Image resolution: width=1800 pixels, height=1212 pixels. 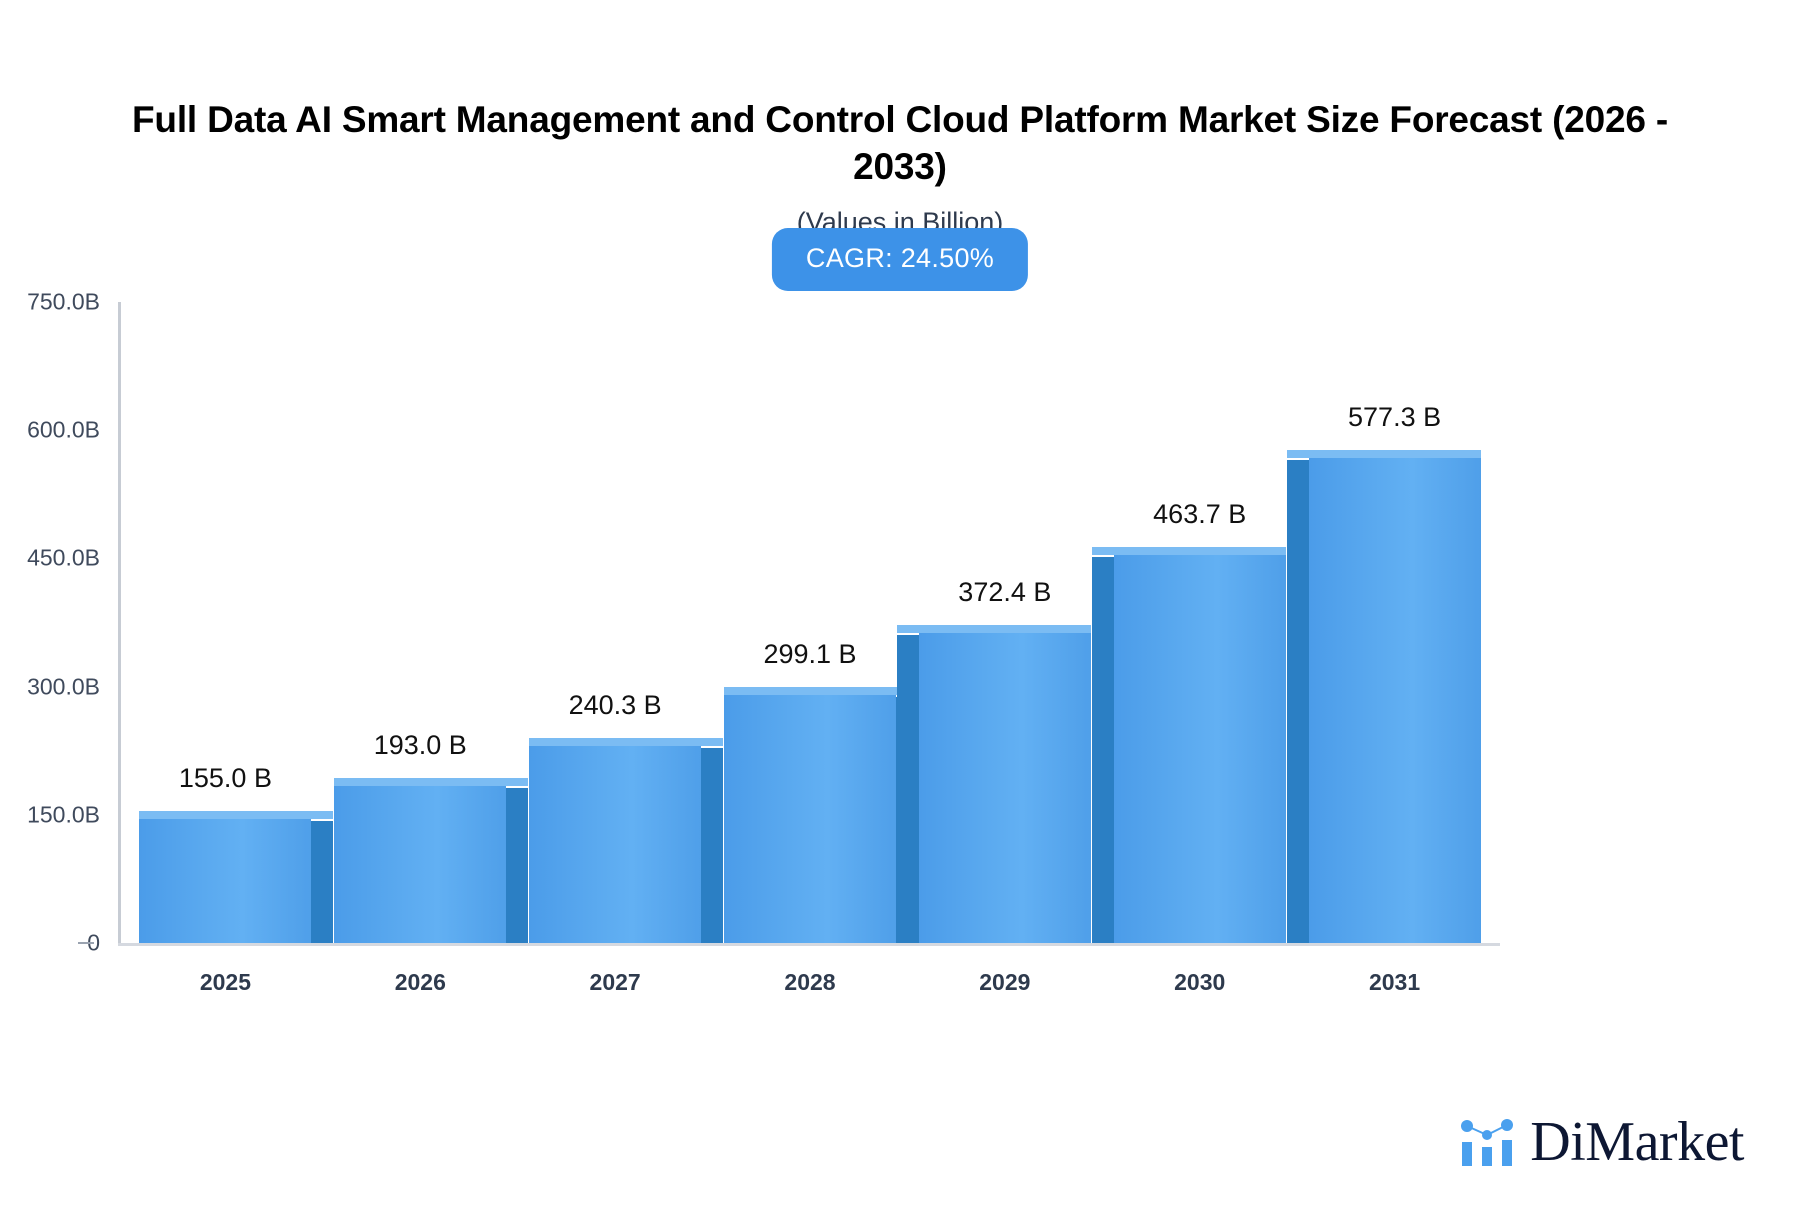 I want to click on bar-2029, so click(x=993, y=783).